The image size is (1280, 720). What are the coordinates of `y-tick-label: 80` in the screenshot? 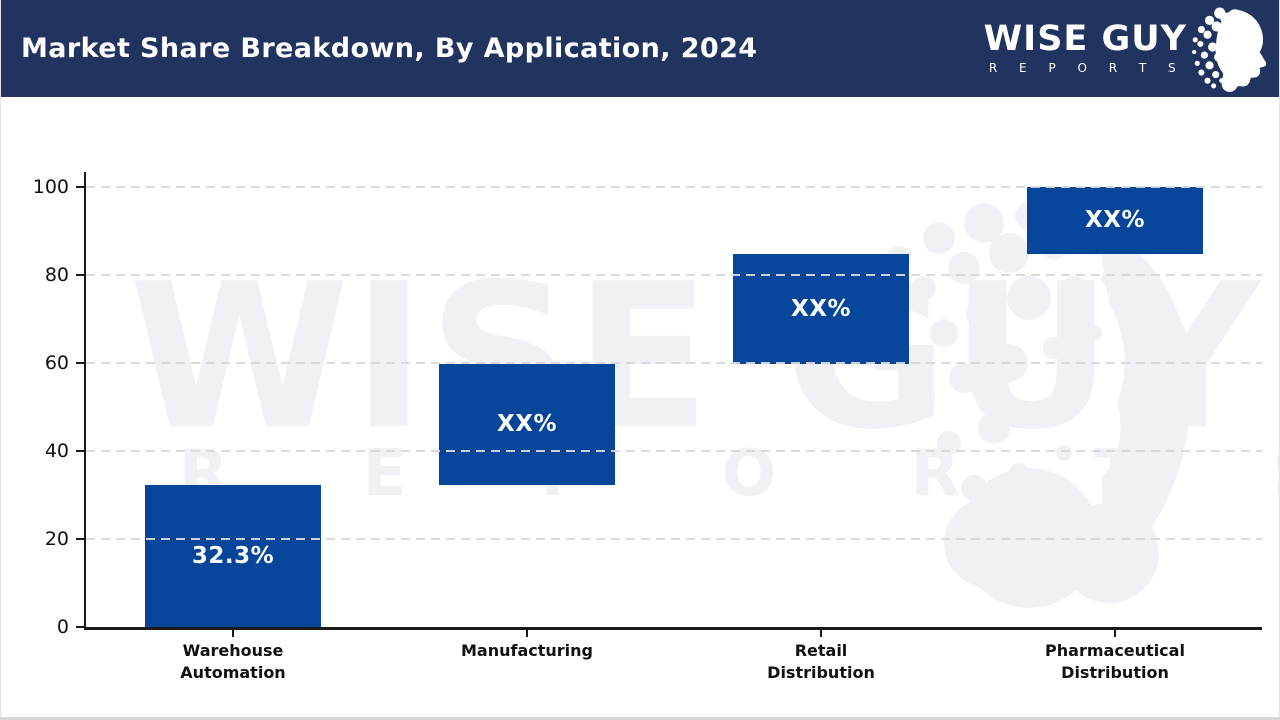 It's located at (56, 275).